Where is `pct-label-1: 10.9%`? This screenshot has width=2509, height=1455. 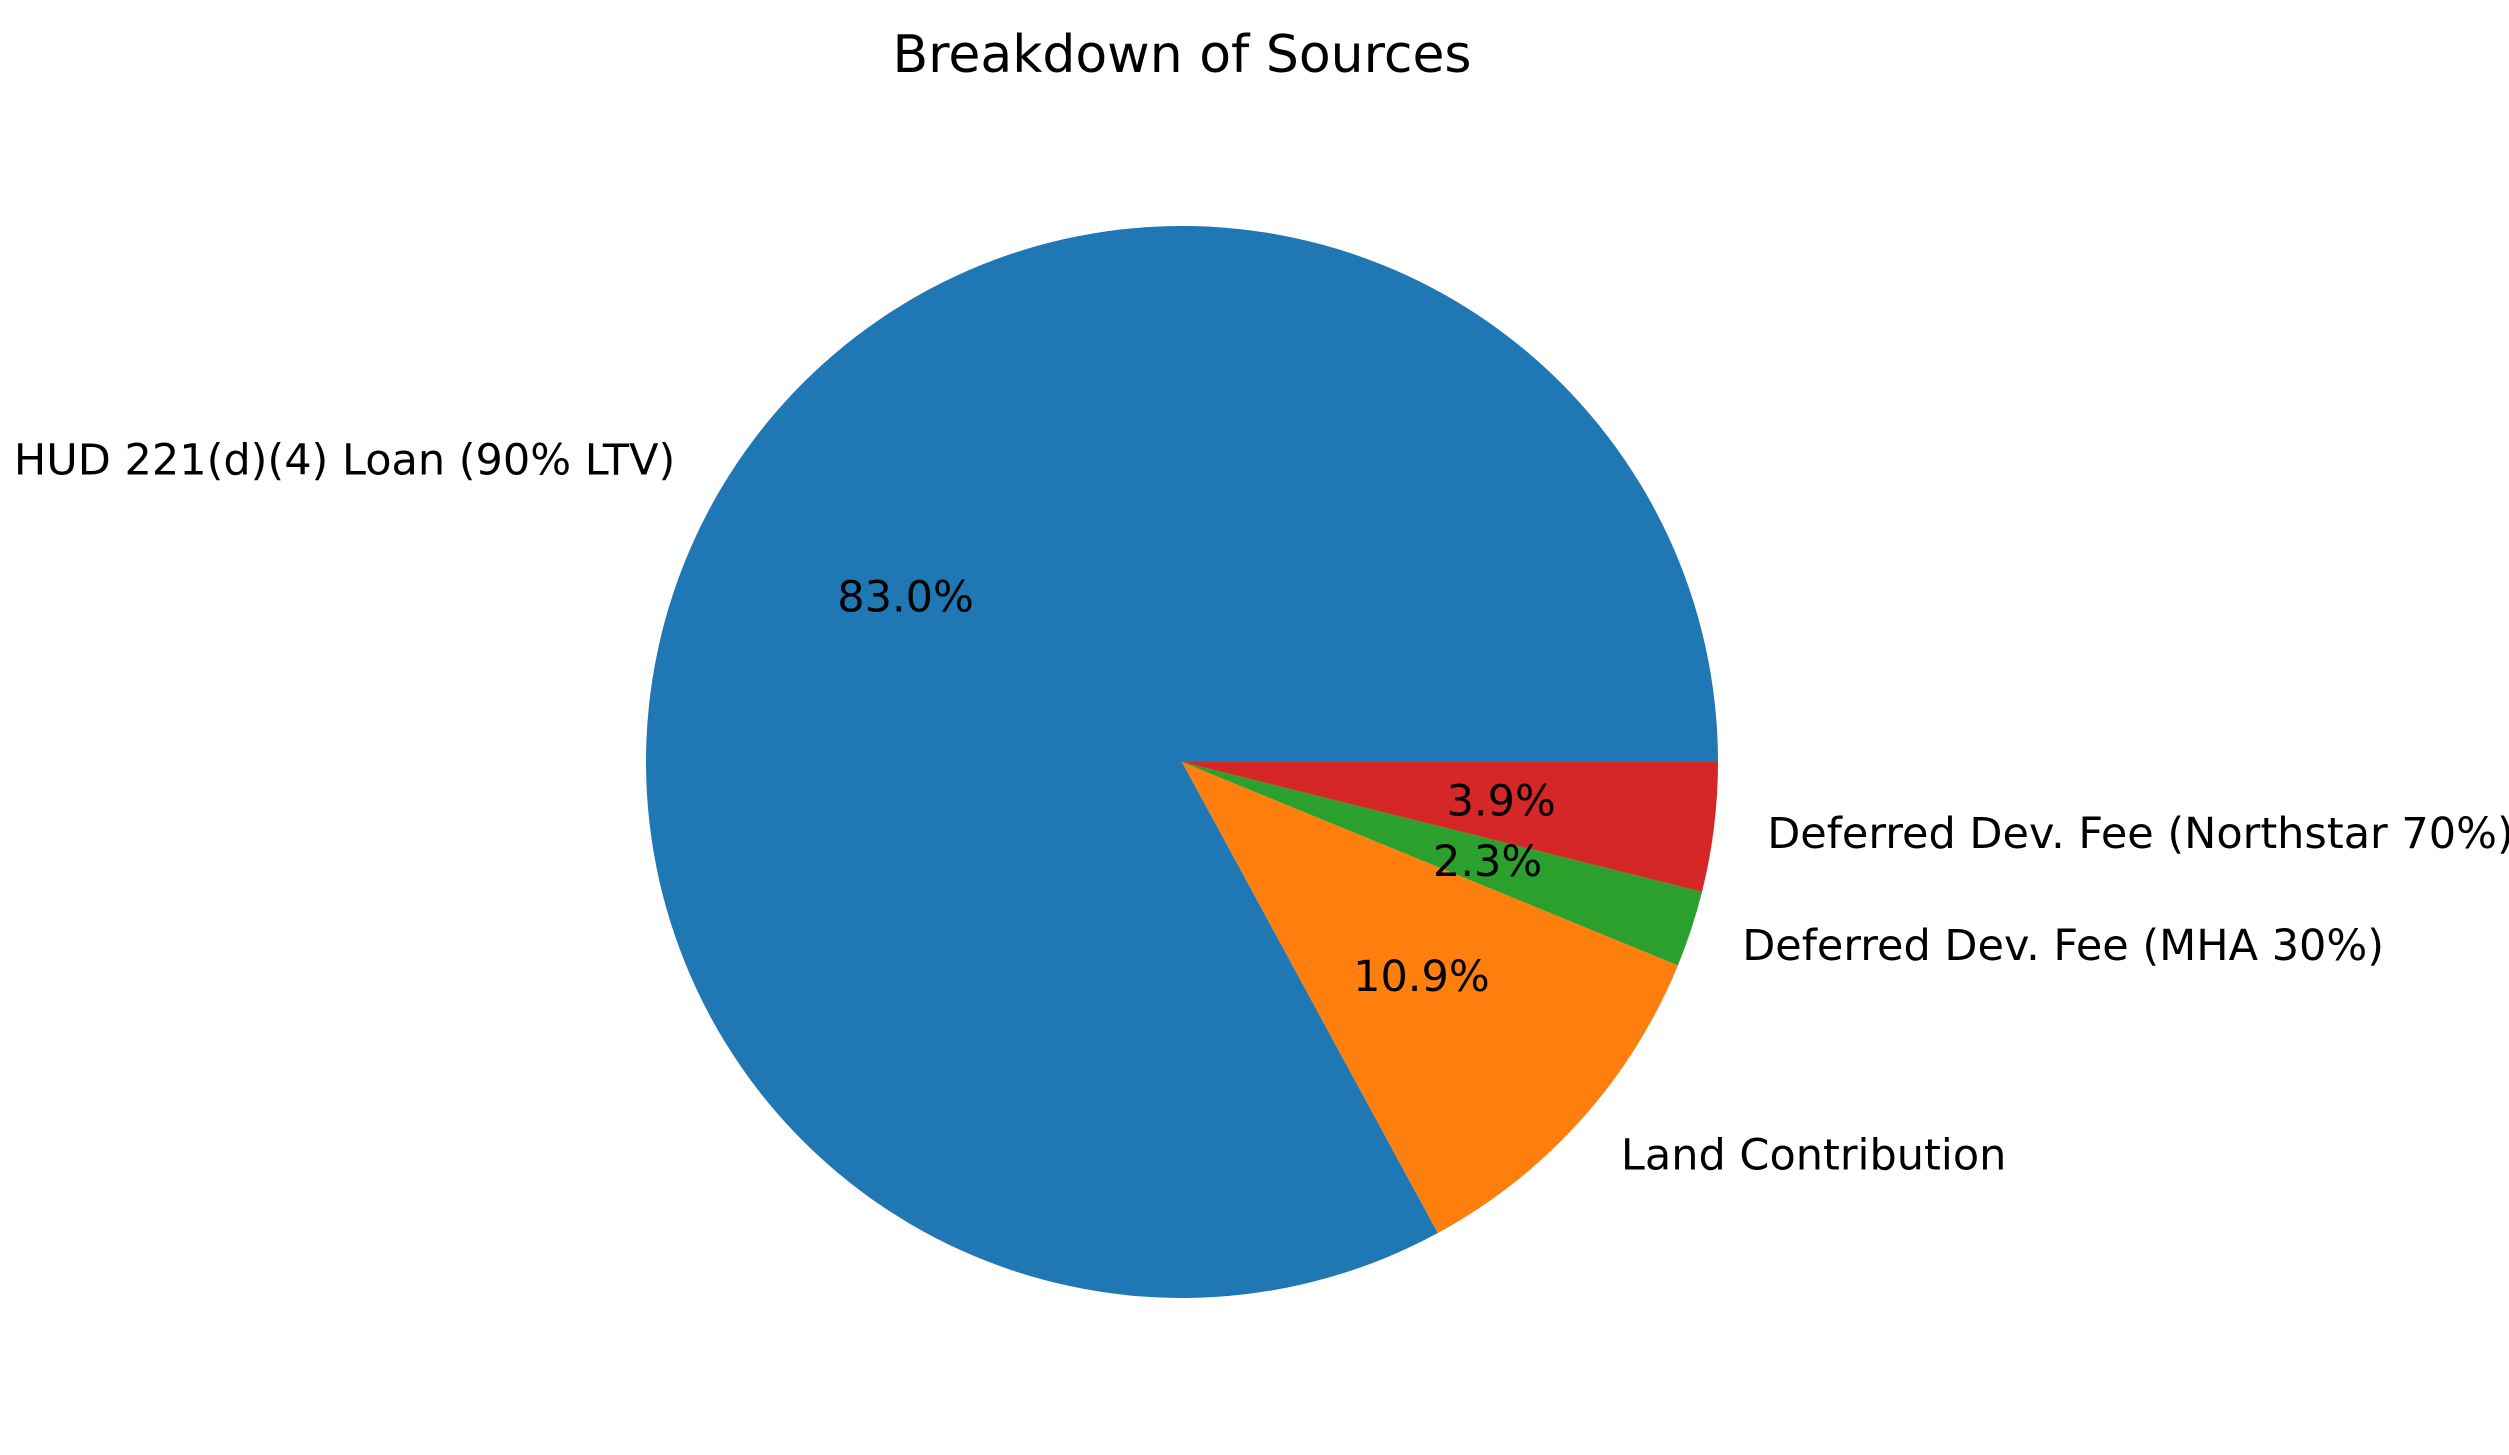 pct-label-1: 10.9% is located at coordinates (1421, 977).